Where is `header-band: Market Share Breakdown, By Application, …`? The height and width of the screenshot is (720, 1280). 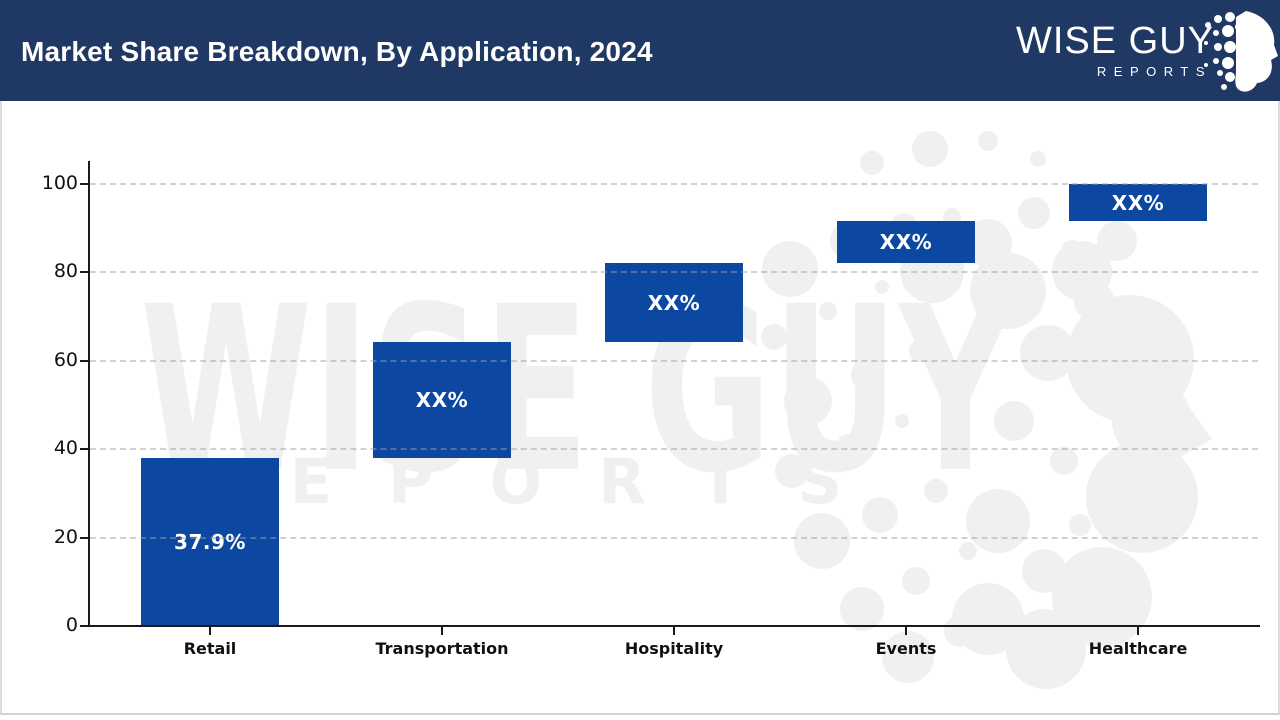
header-band: Market Share Breakdown, By Application, … is located at coordinates (640, 50).